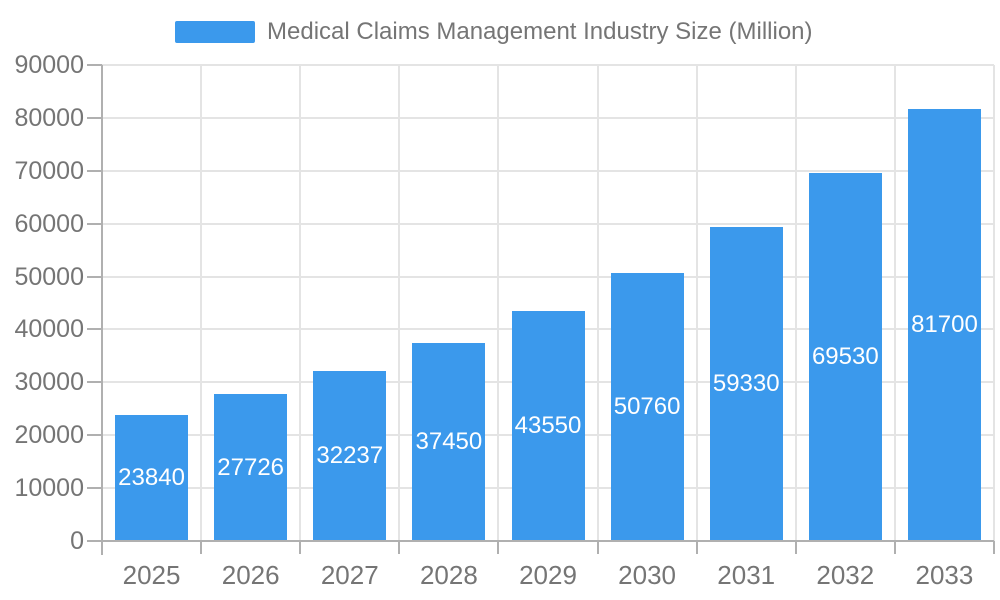  I want to click on y-tick-label: 0, so click(77, 541).